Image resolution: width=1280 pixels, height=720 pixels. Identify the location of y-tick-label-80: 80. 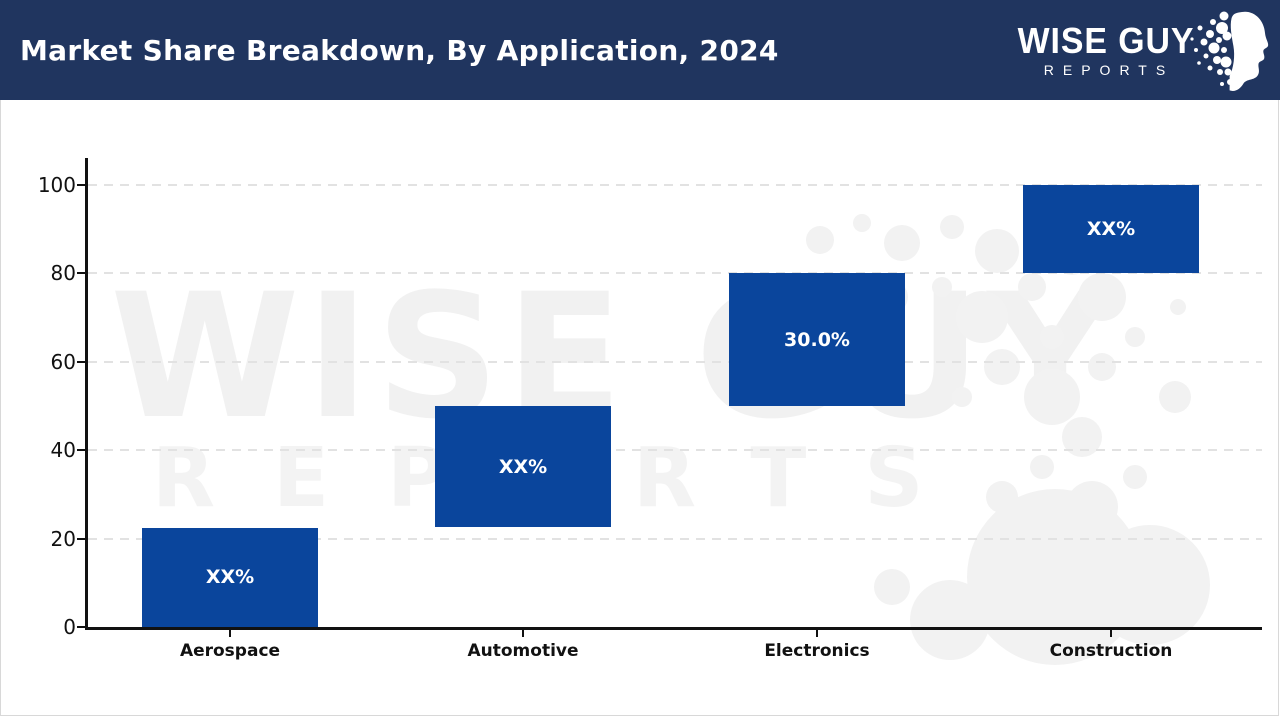
(63, 273).